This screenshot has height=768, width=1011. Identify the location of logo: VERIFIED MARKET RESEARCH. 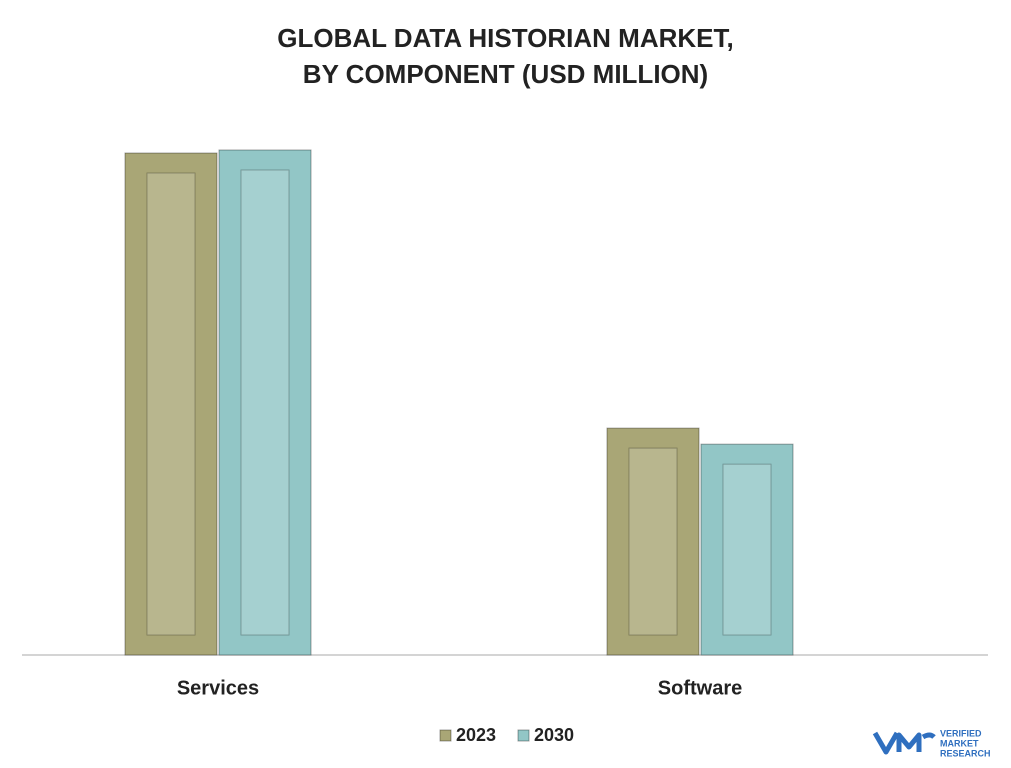
(931, 743).